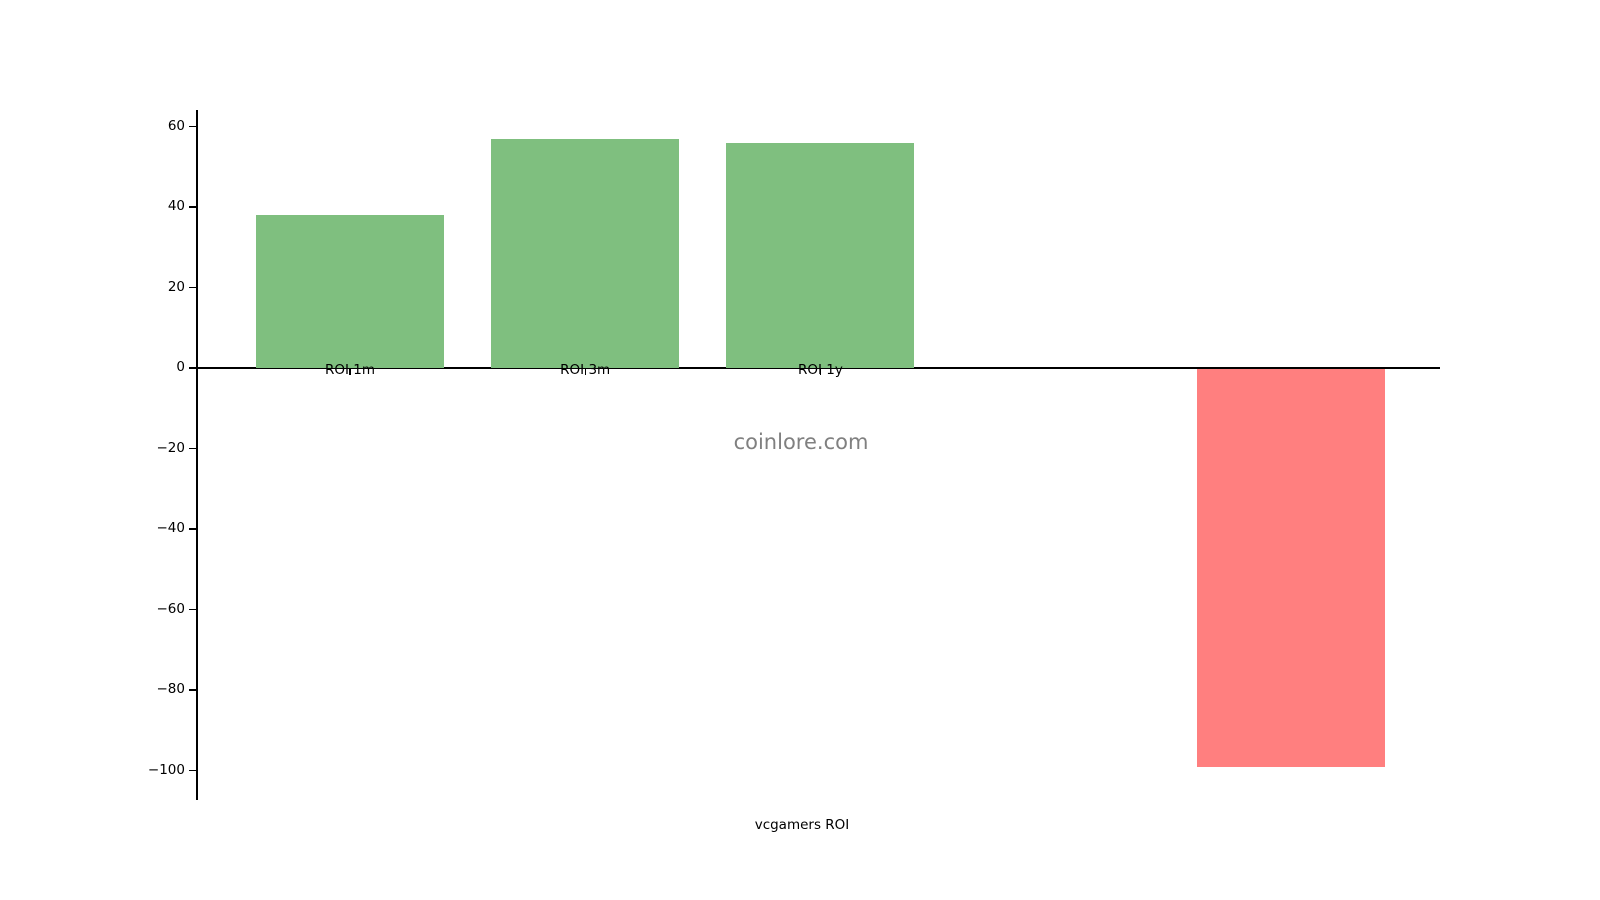 The width and height of the screenshot is (1600, 900). Describe the element at coordinates (197, 455) in the screenshot. I see `y-axis-line` at that location.